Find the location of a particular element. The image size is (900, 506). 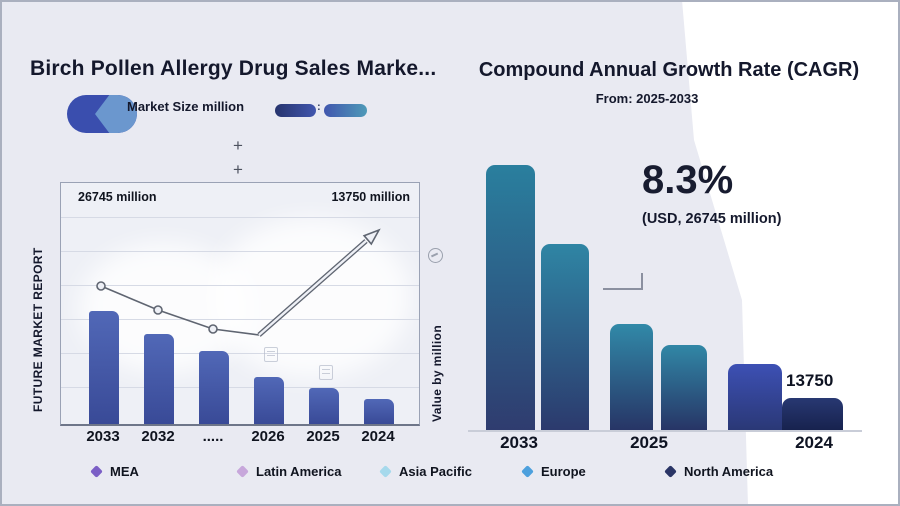

clock-icon is located at coordinates (435, 255).